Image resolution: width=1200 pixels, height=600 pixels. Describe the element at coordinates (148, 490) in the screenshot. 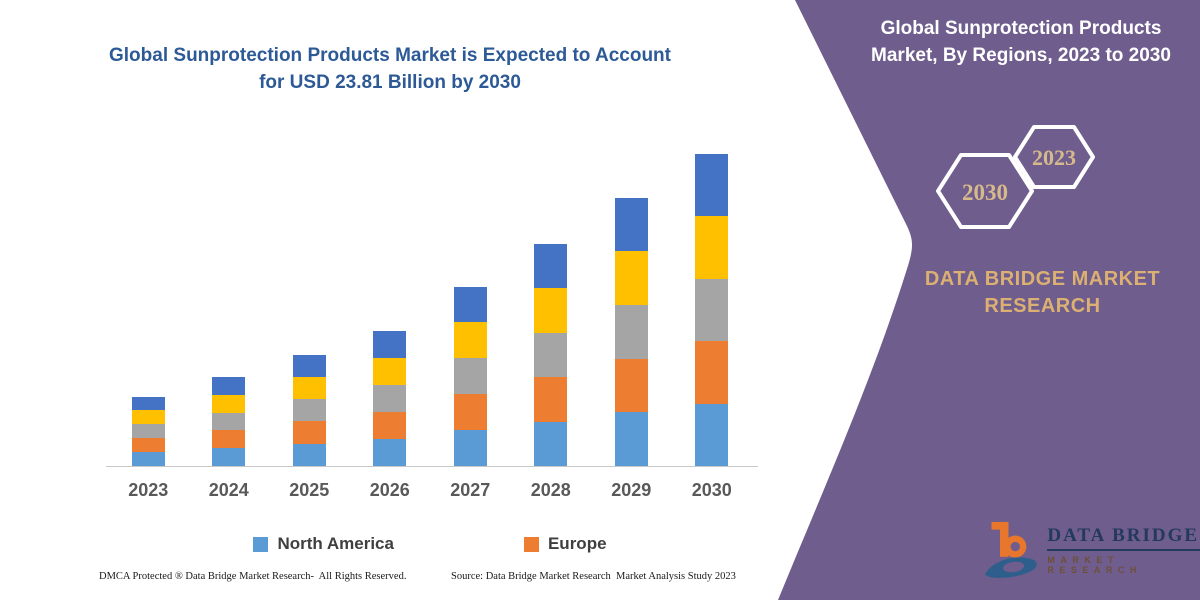

I see `x-axis-label-2023: 2023` at that location.